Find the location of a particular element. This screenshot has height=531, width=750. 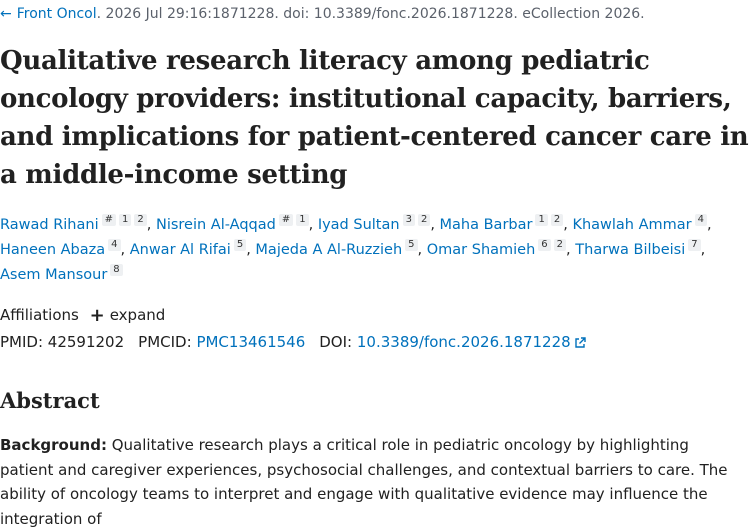

expand-label: expand is located at coordinates (137, 315).